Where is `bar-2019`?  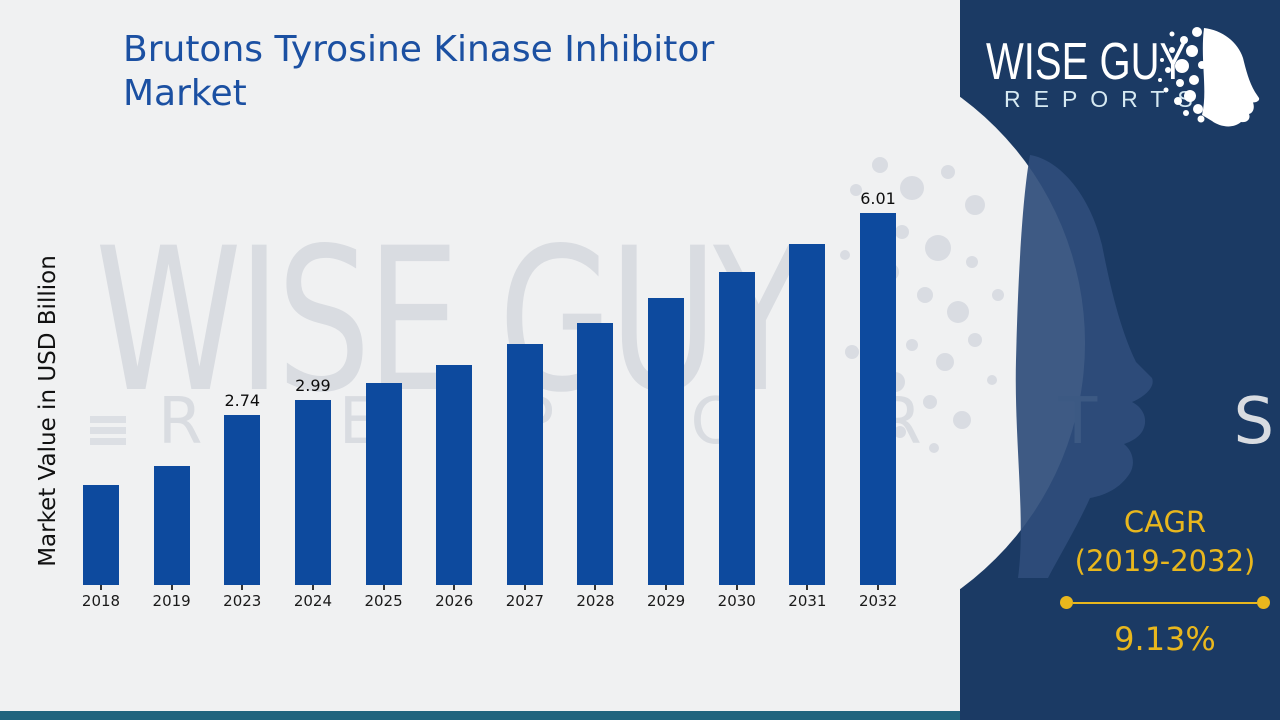 bar-2019 is located at coordinates (171, 525).